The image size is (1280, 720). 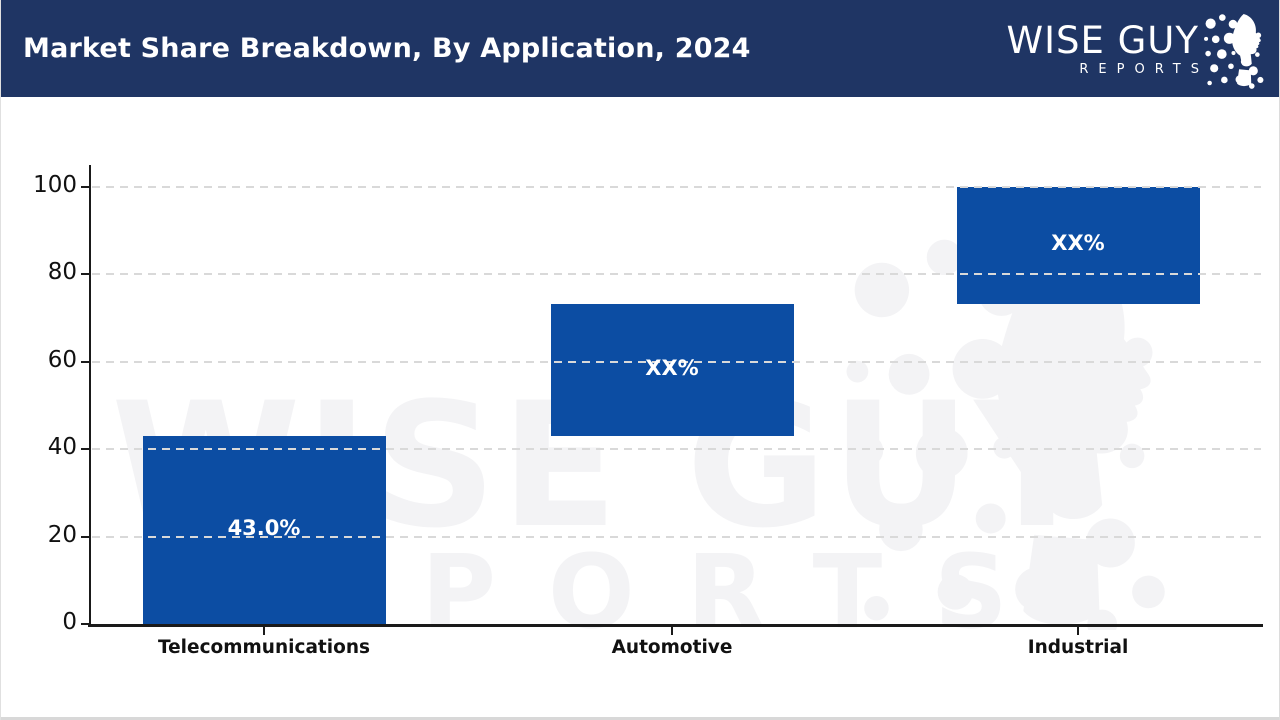 I want to click on x-axis-line, so click(x=675, y=625).